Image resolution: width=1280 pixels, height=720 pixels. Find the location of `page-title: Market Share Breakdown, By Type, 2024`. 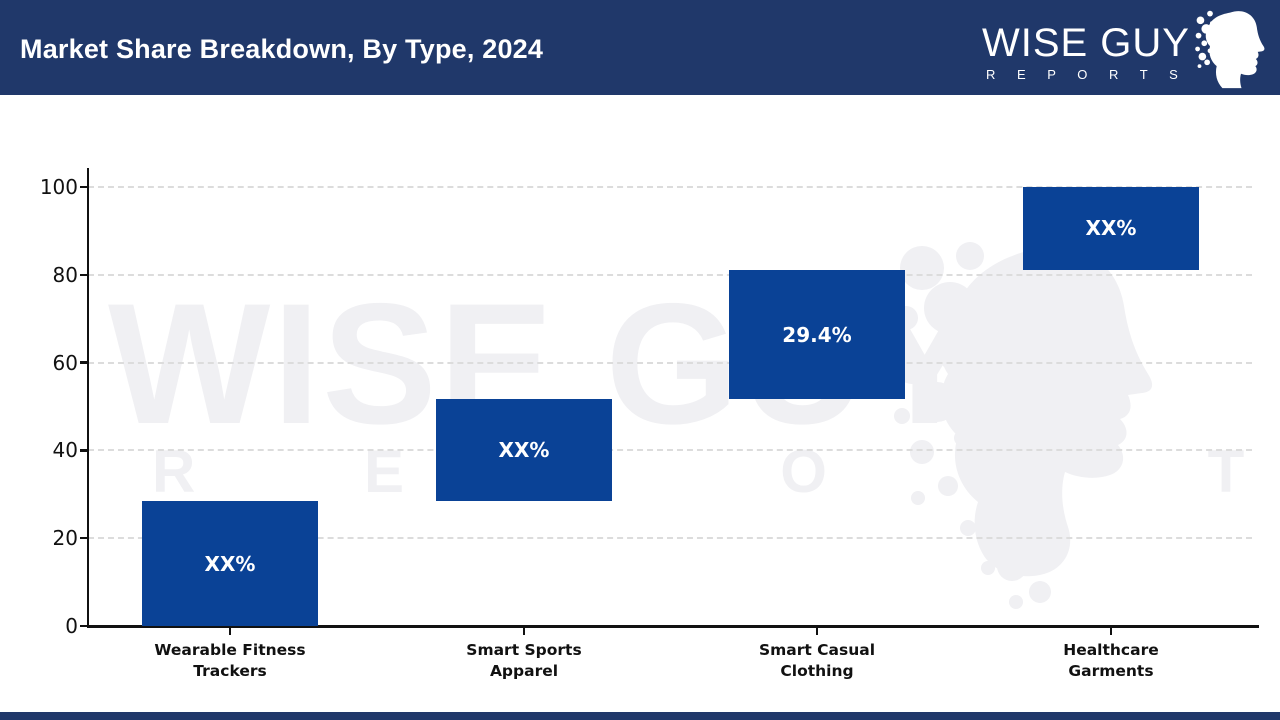

page-title: Market Share Breakdown, By Type, 2024 is located at coordinates (282, 49).